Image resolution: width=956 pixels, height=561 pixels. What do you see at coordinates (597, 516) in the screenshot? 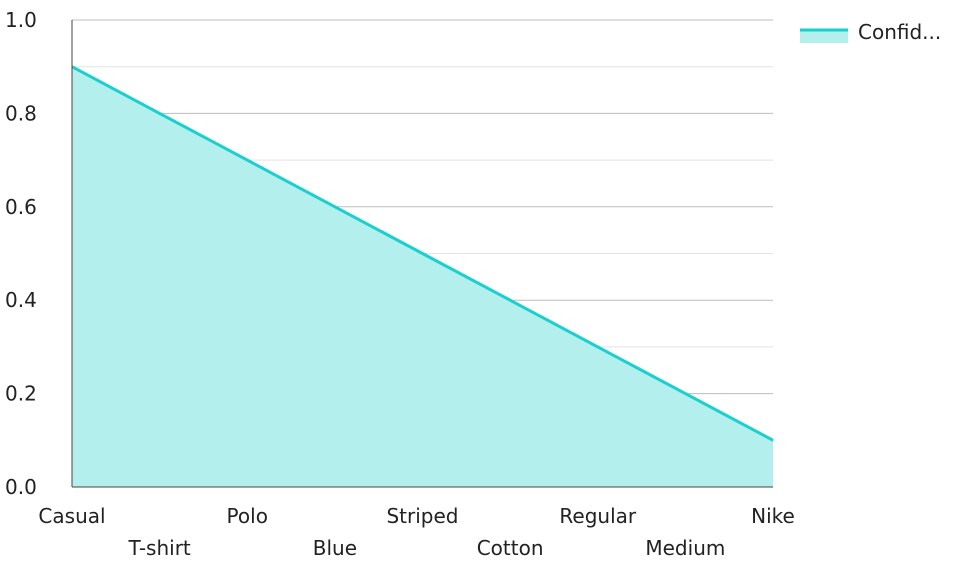
I see `x-tick-label: Regular` at bounding box center [597, 516].